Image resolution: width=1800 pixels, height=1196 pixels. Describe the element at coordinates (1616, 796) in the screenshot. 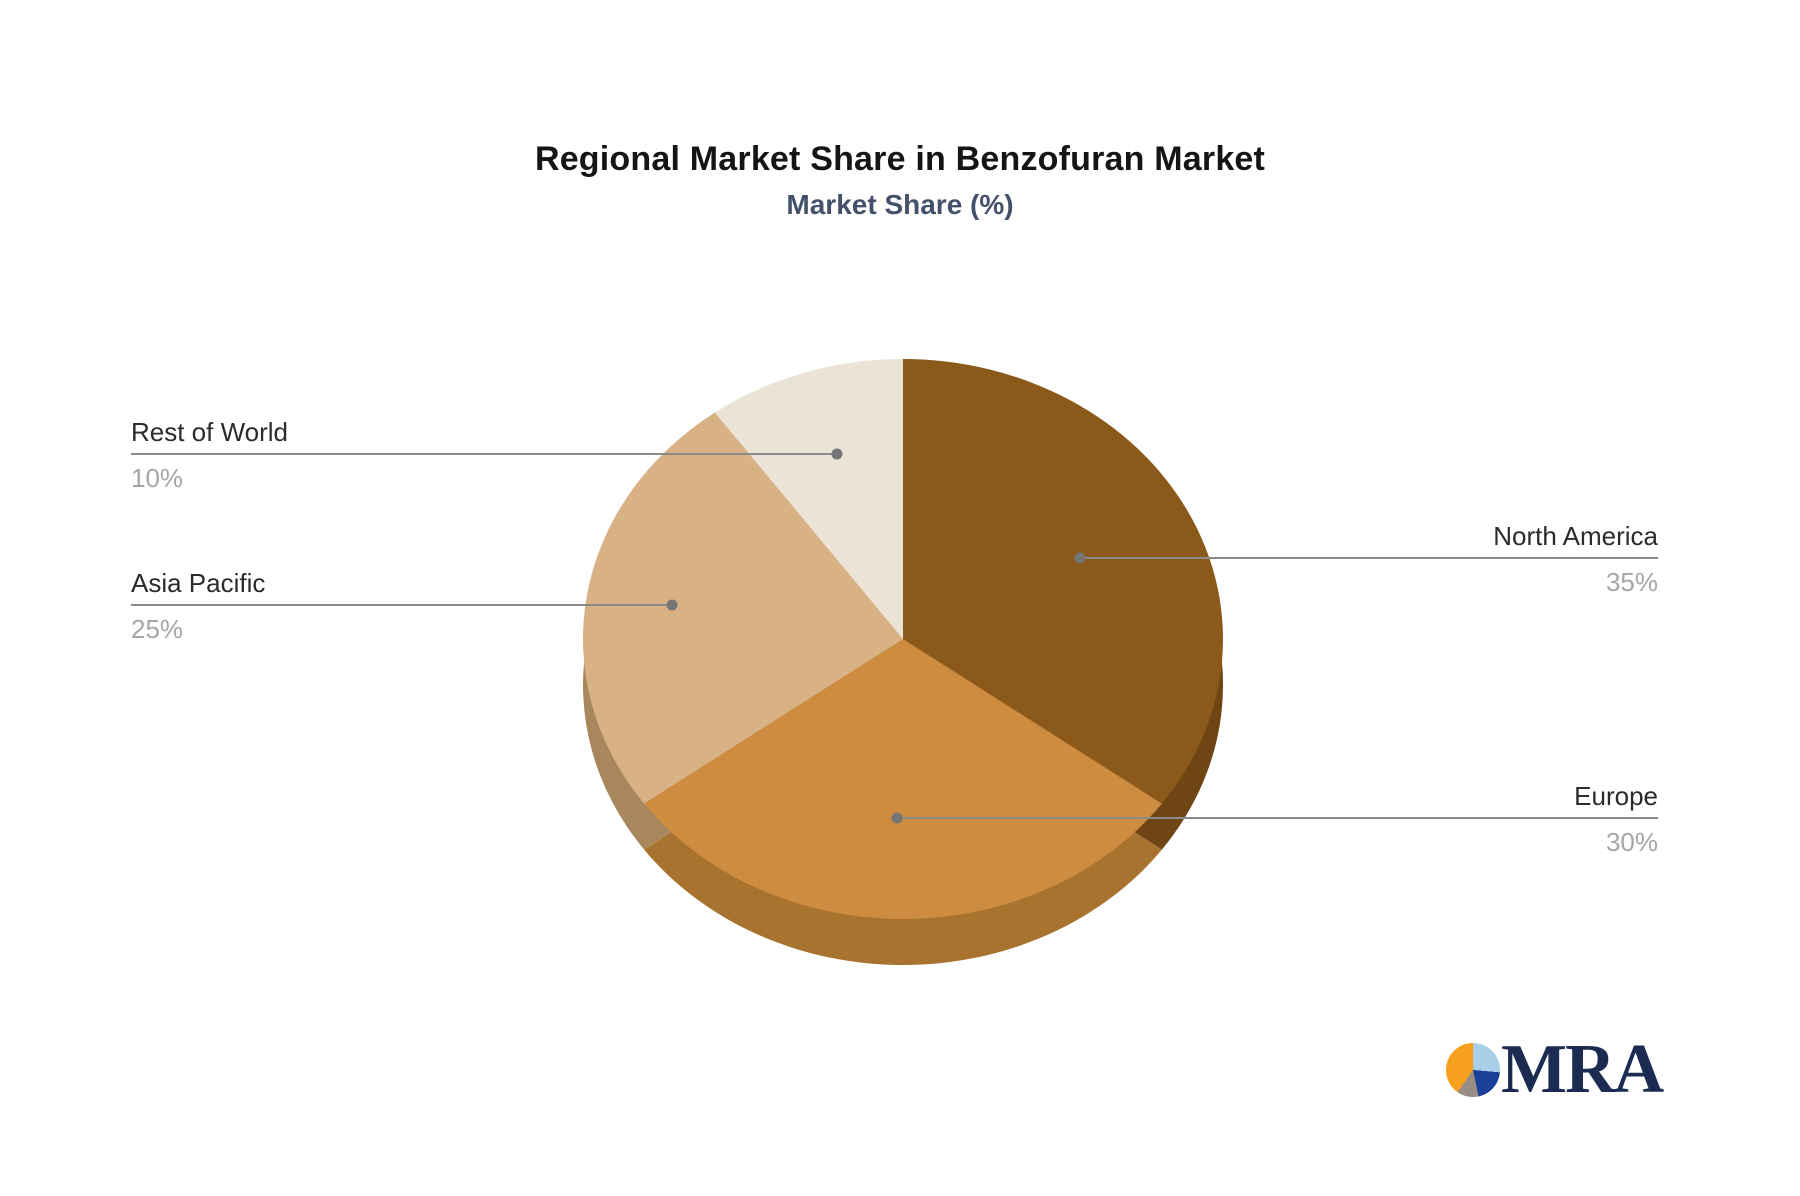

I see `slice-label-europe: Europe` at that location.